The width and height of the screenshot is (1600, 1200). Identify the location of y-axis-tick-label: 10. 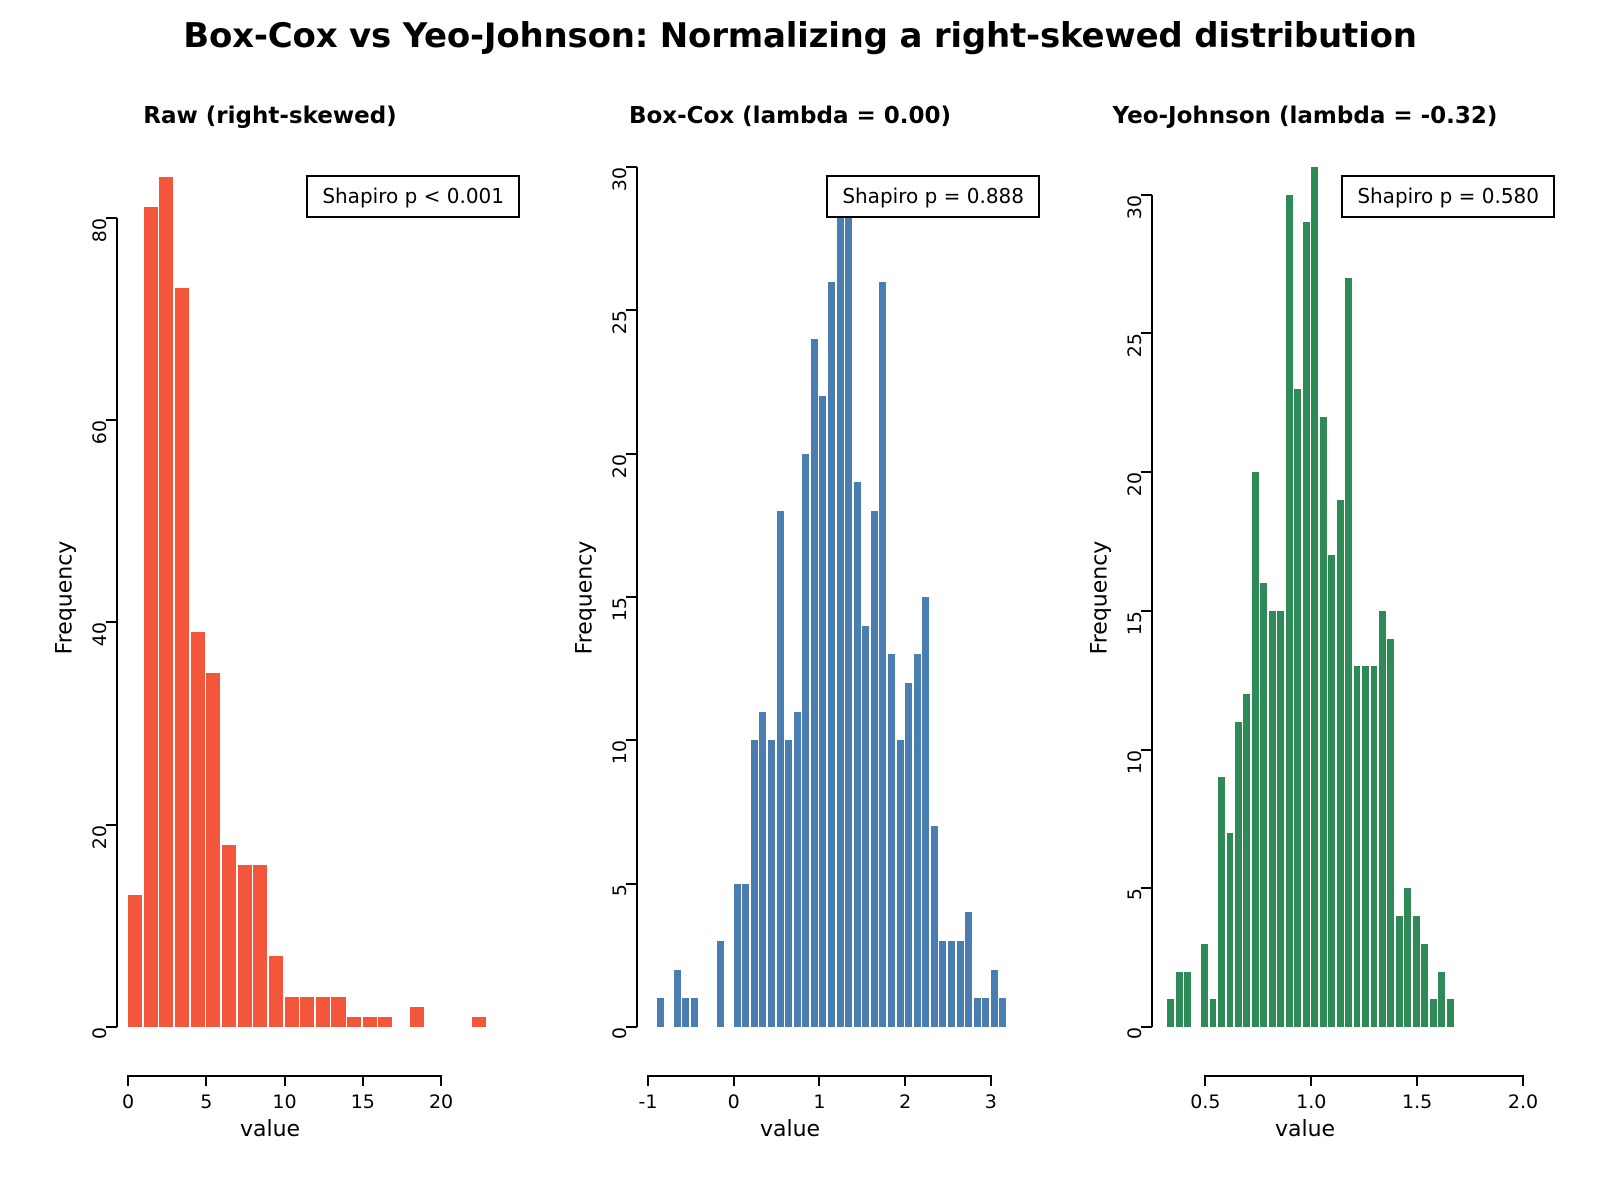
(1135, 761).